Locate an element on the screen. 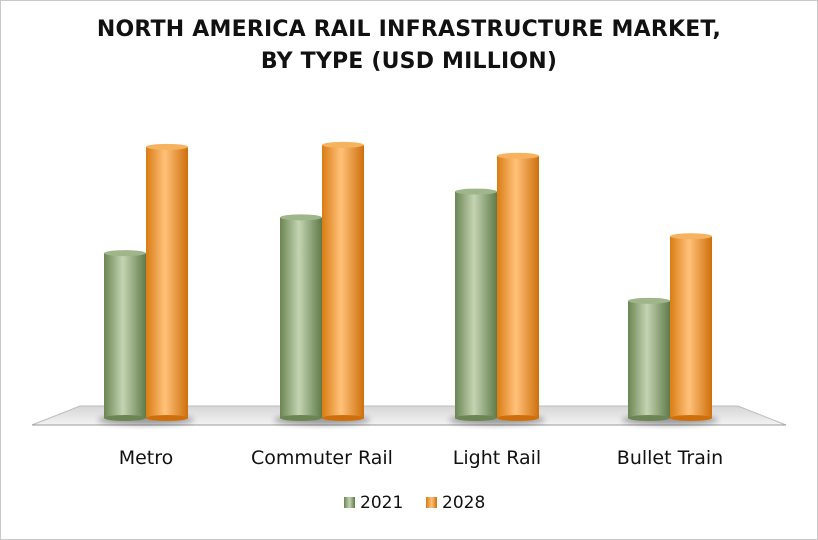 Image resolution: width=818 pixels, height=540 pixels. category-label-bullet-train: Bullet Train is located at coordinates (670, 458).